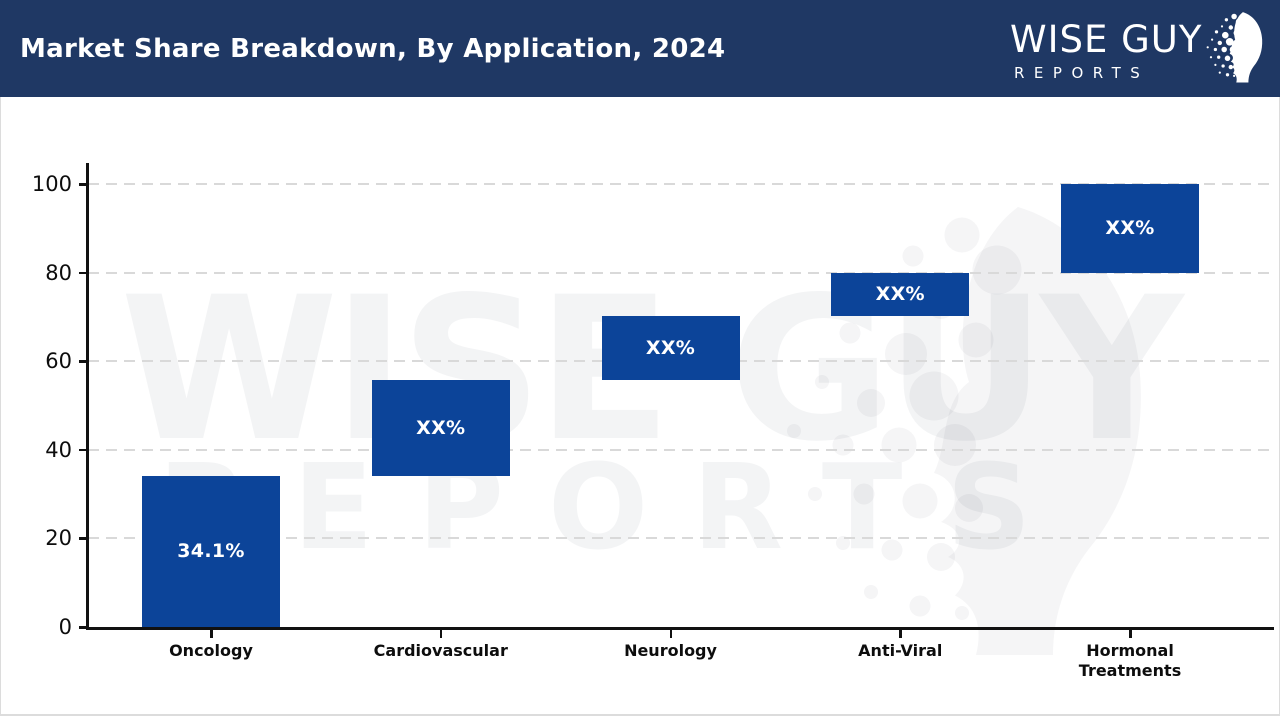 The height and width of the screenshot is (720, 1280). What do you see at coordinates (680, 628) in the screenshot?
I see `x-axis-line` at bounding box center [680, 628].